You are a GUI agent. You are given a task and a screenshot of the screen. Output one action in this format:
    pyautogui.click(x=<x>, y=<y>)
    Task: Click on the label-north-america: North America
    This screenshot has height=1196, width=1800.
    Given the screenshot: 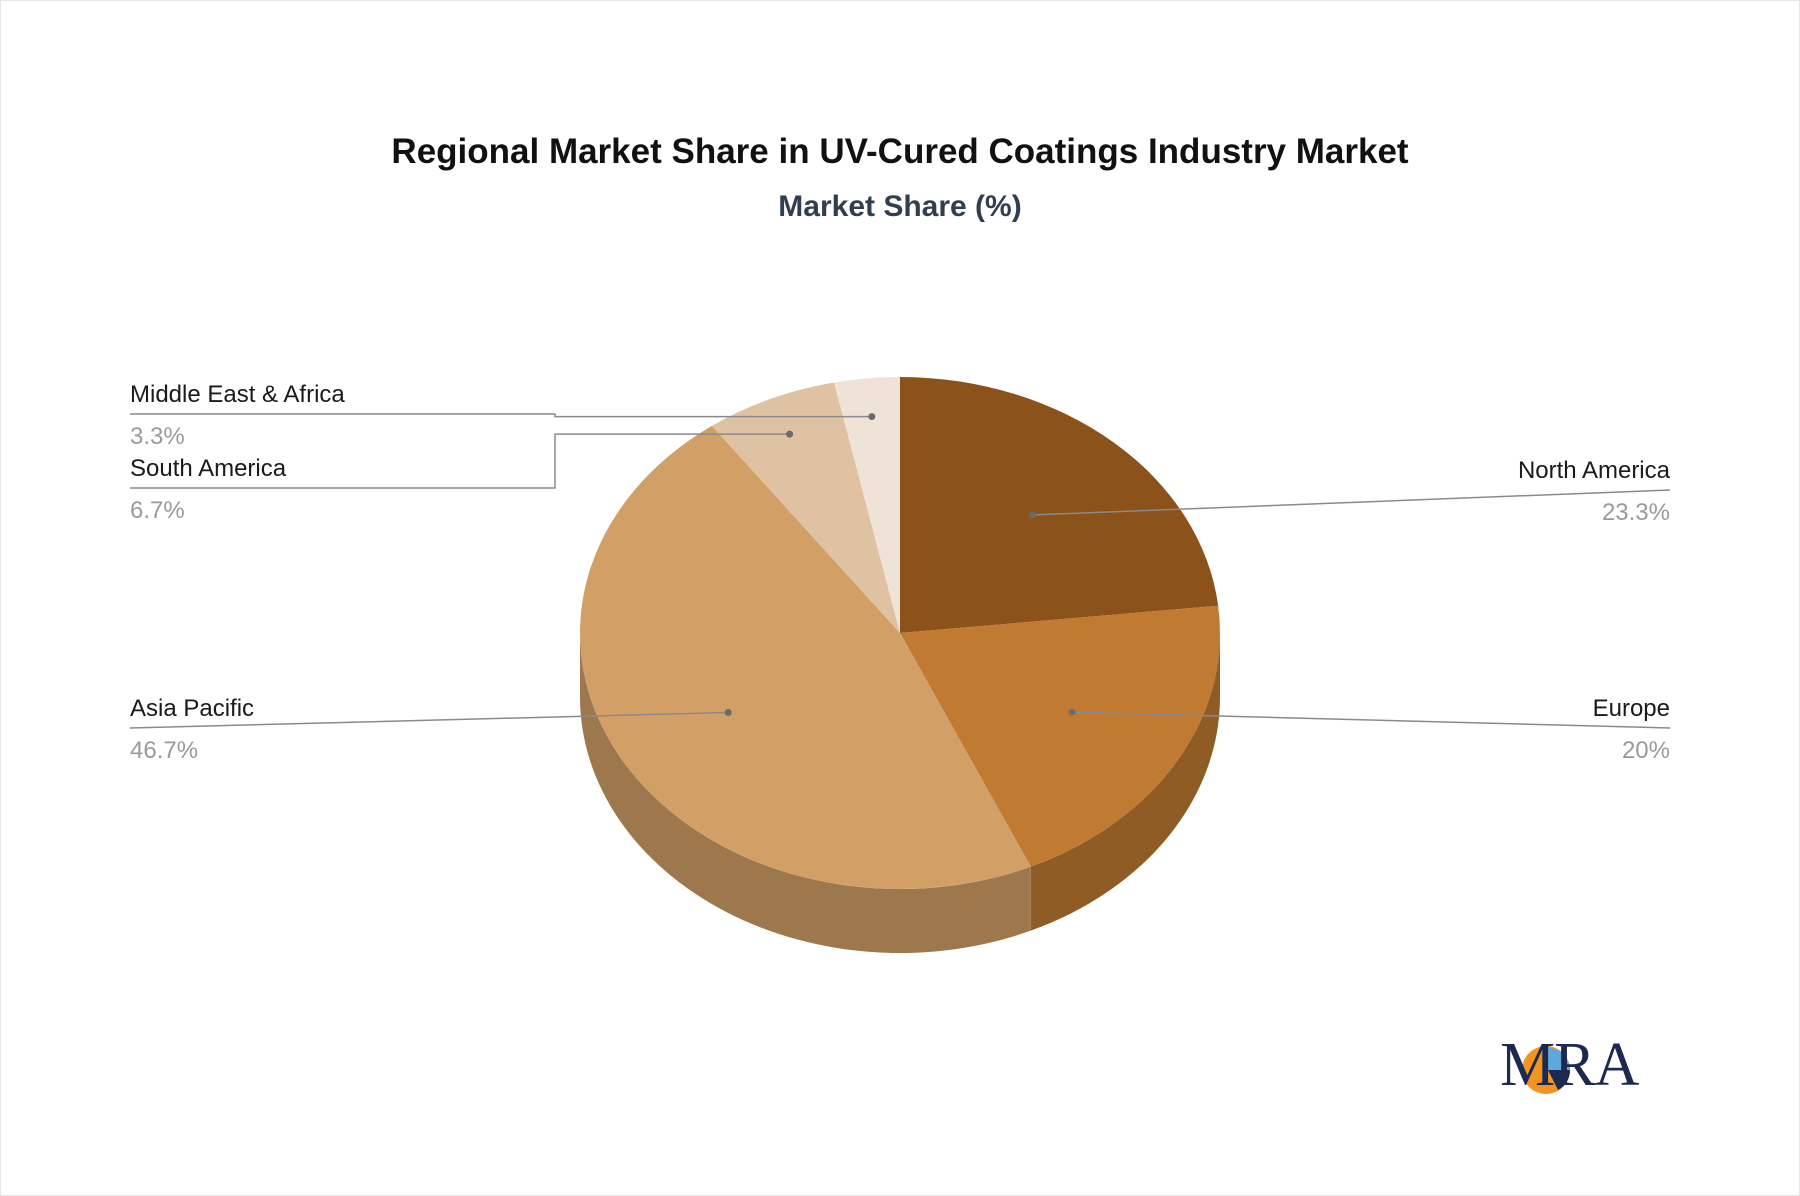 What is the action you would take?
    pyautogui.click(x=1594, y=470)
    